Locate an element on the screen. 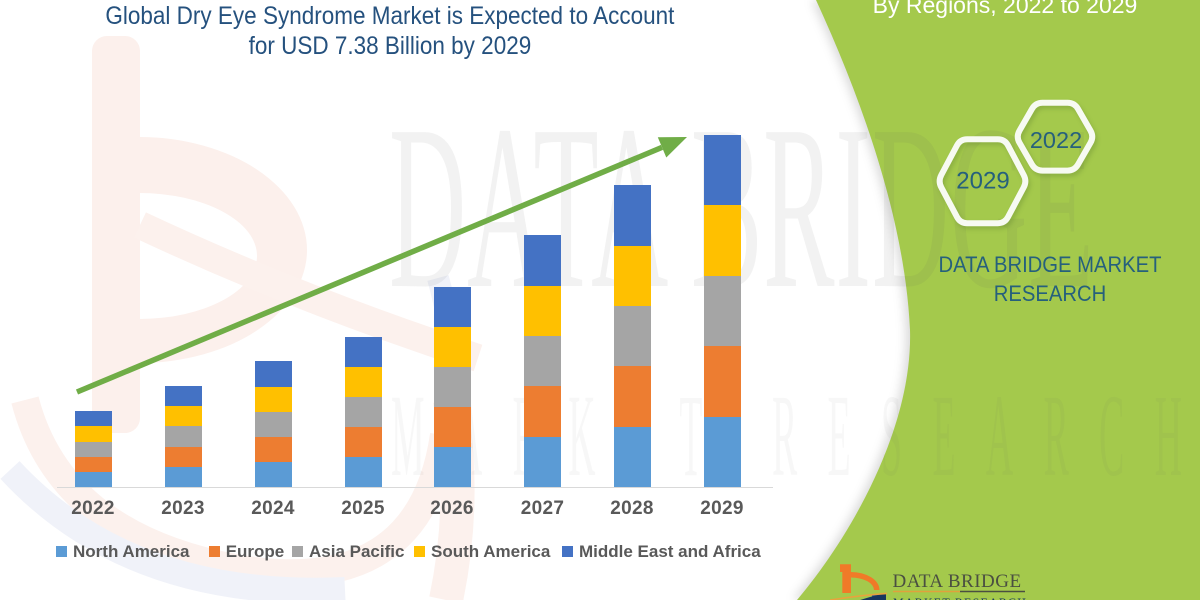  svg-text: 2029 is located at coordinates (982, 181).